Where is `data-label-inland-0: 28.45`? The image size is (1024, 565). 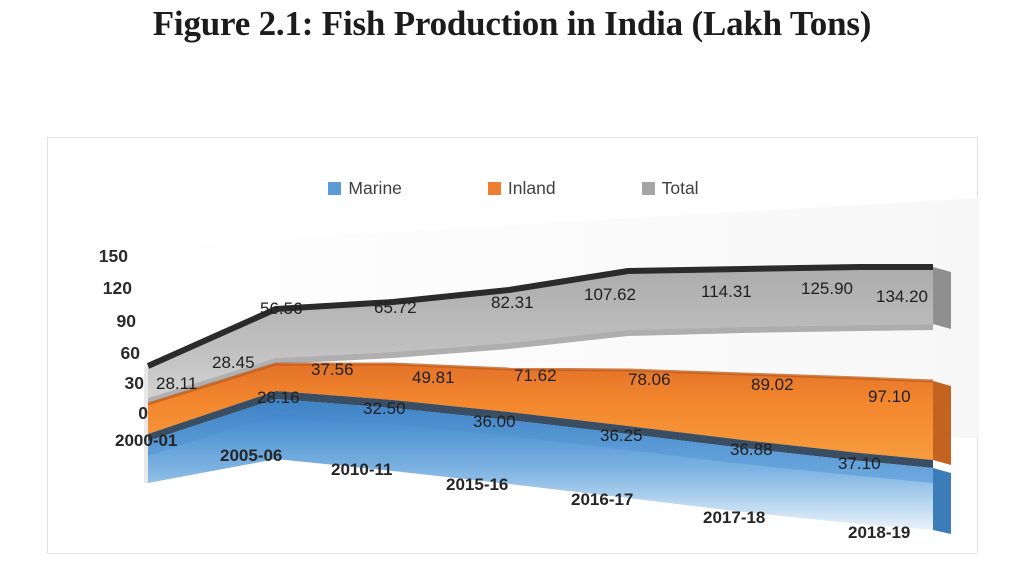 data-label-inland-0: 28.45 is located at coordinates (233, 362).